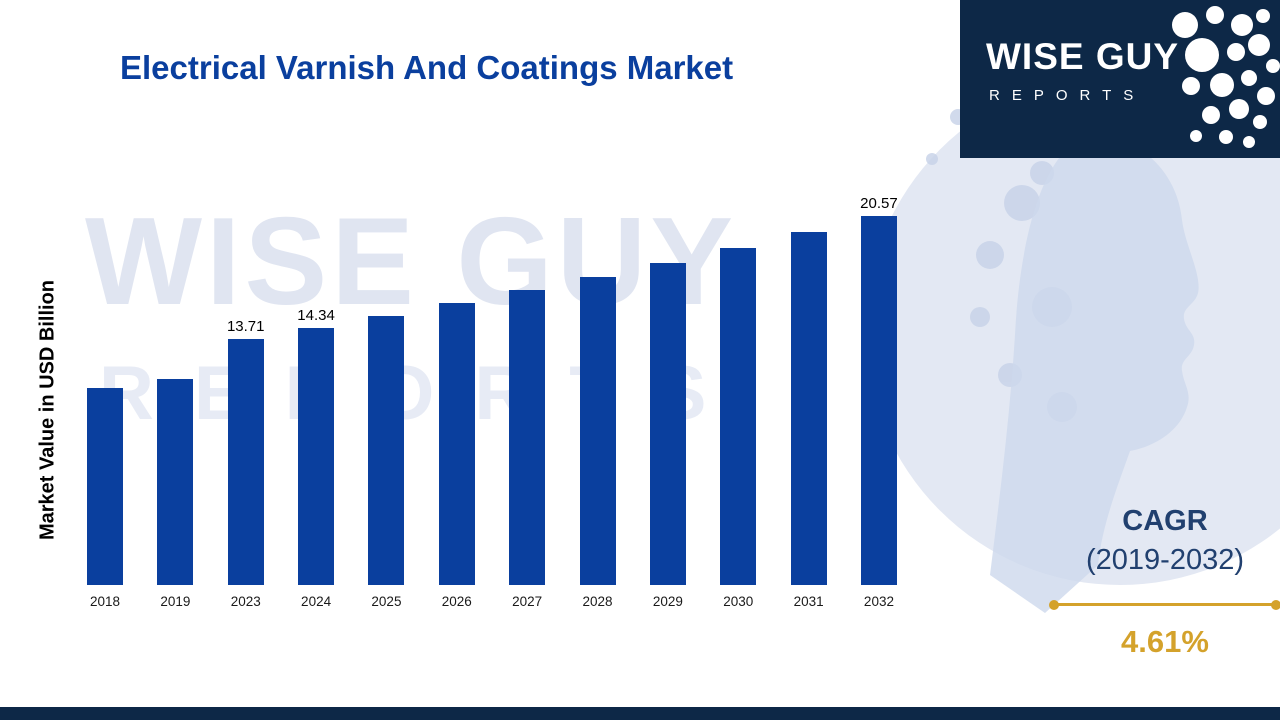  Describe the element at coordinates (808, 601) in the screenshot. I see `x-tick-label: 2031` at that location.